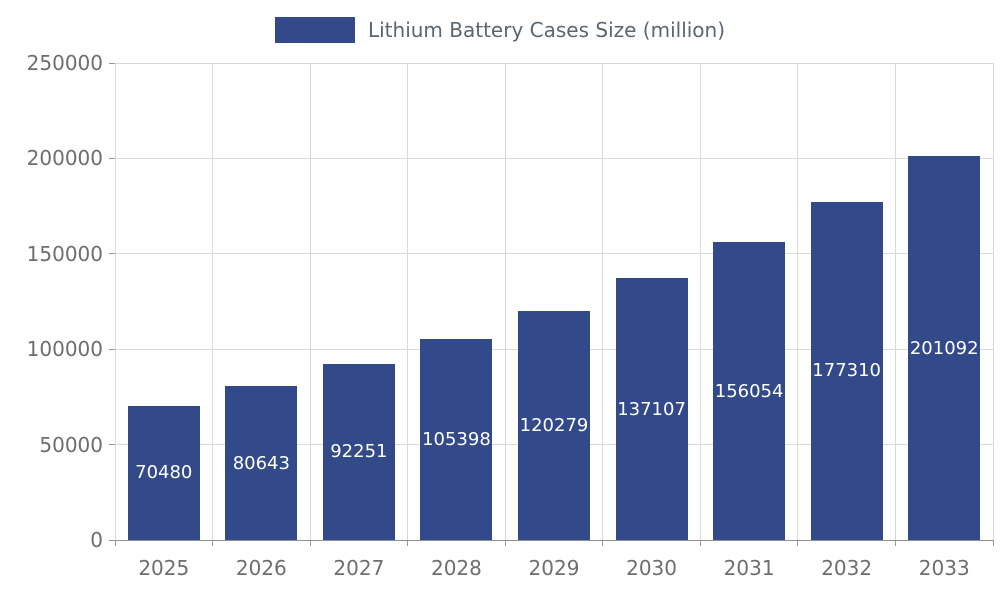 The width and height of the screenshot is (1000, 600). What do you see at coordinates (651, 568) in the screenshot?
I see `x-axis-label: 2030` at bounding box center [651, 568].